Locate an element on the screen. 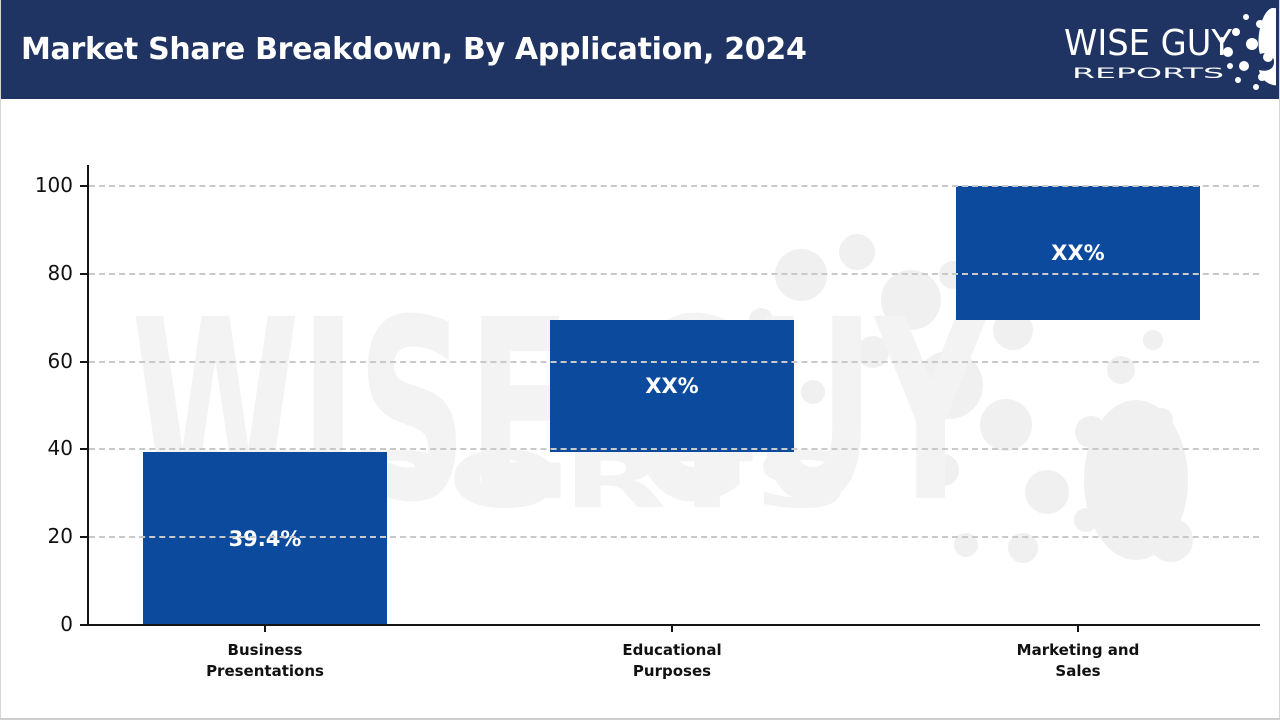  wiseguy-logo: WISE GUY REPORTS is located at coordinates (1170, 49).